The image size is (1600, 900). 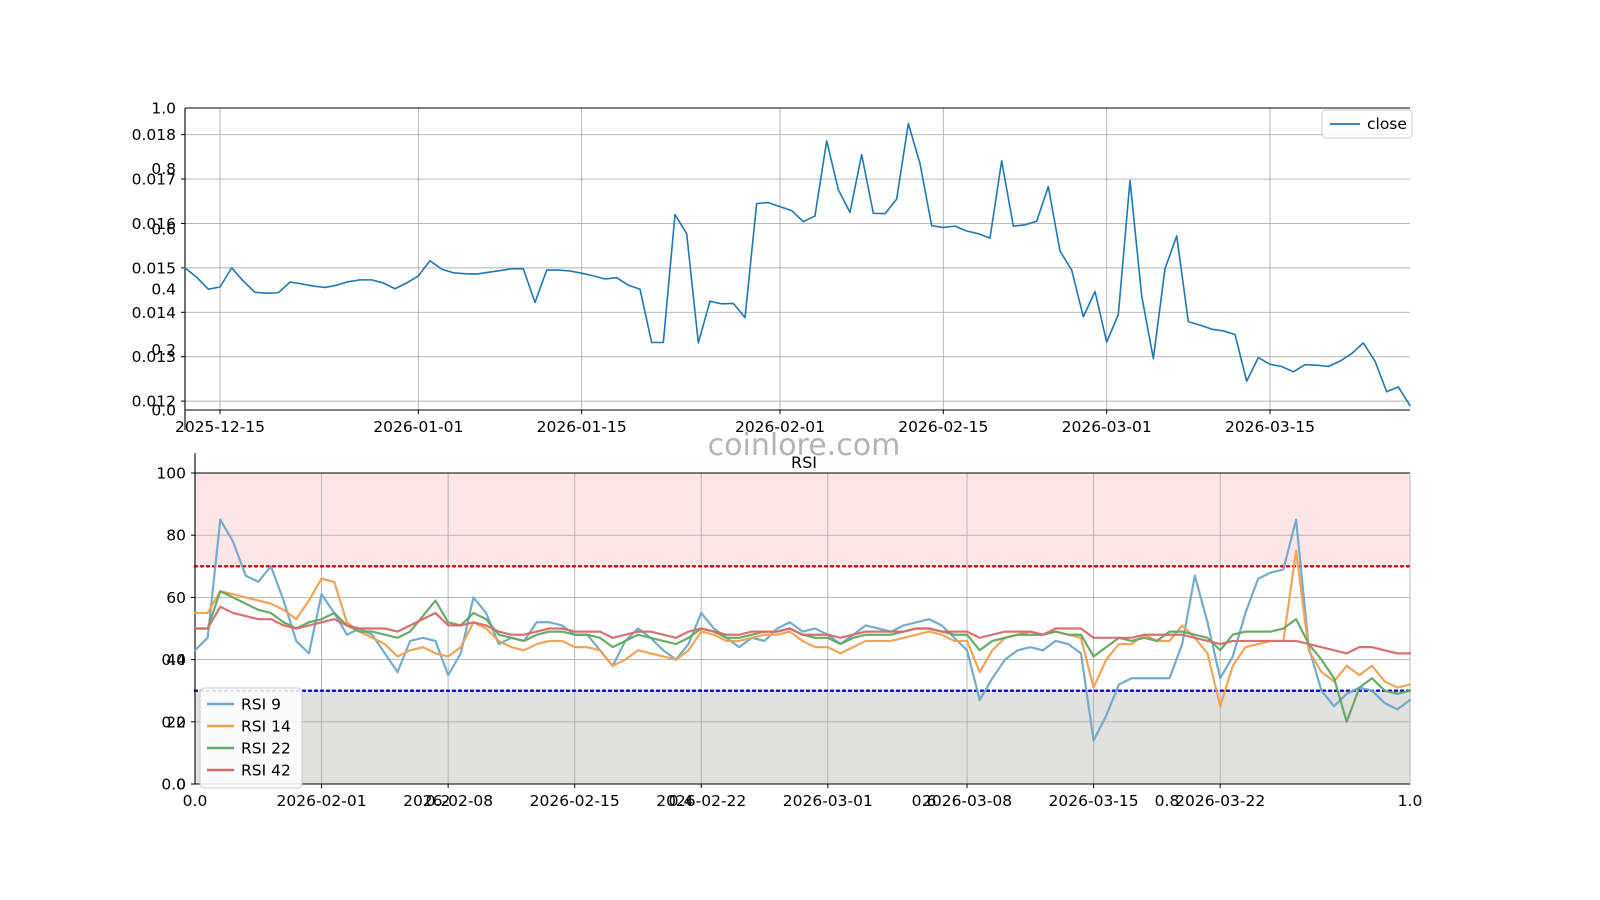 What do you see at coordinates (804, 445) in the screenshot?
I see `watermark: coinlore.com` at bounding box center [804, 445].